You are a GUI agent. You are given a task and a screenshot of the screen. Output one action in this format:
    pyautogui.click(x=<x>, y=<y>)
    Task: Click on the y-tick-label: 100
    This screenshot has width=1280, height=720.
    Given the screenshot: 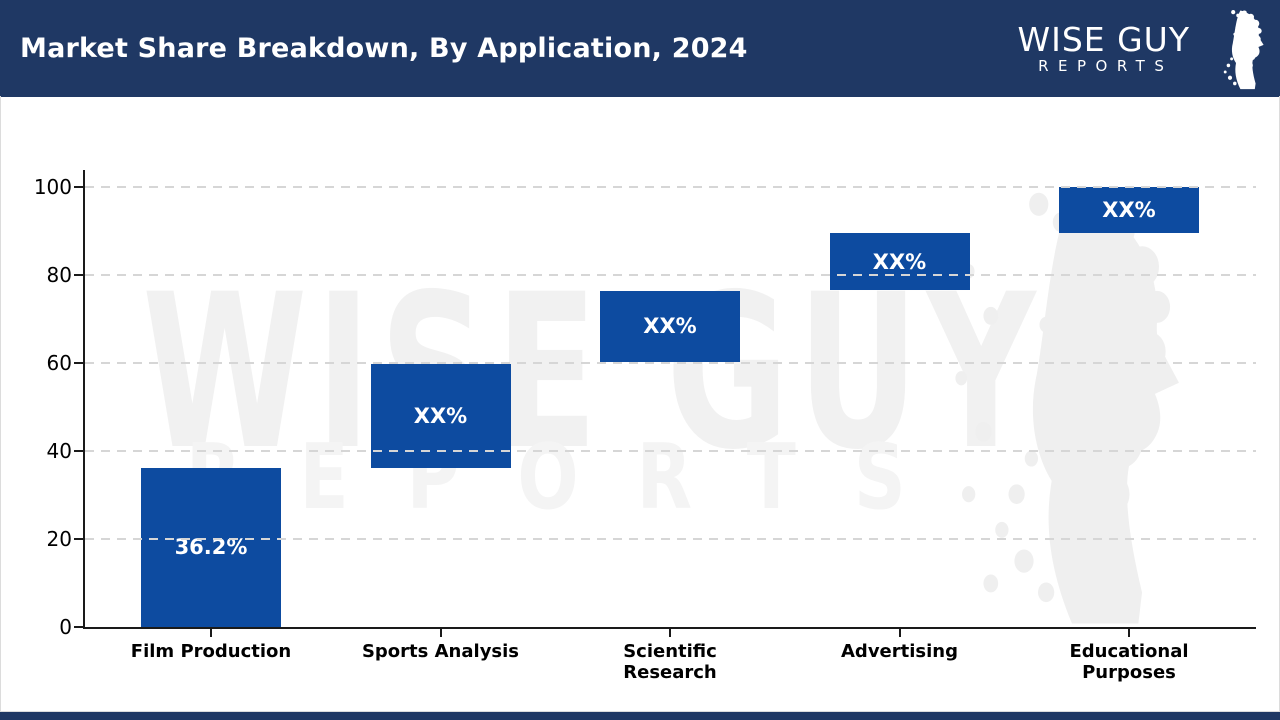 What is the action you would take?
    pyautogui.click(x=52, y=187)
    